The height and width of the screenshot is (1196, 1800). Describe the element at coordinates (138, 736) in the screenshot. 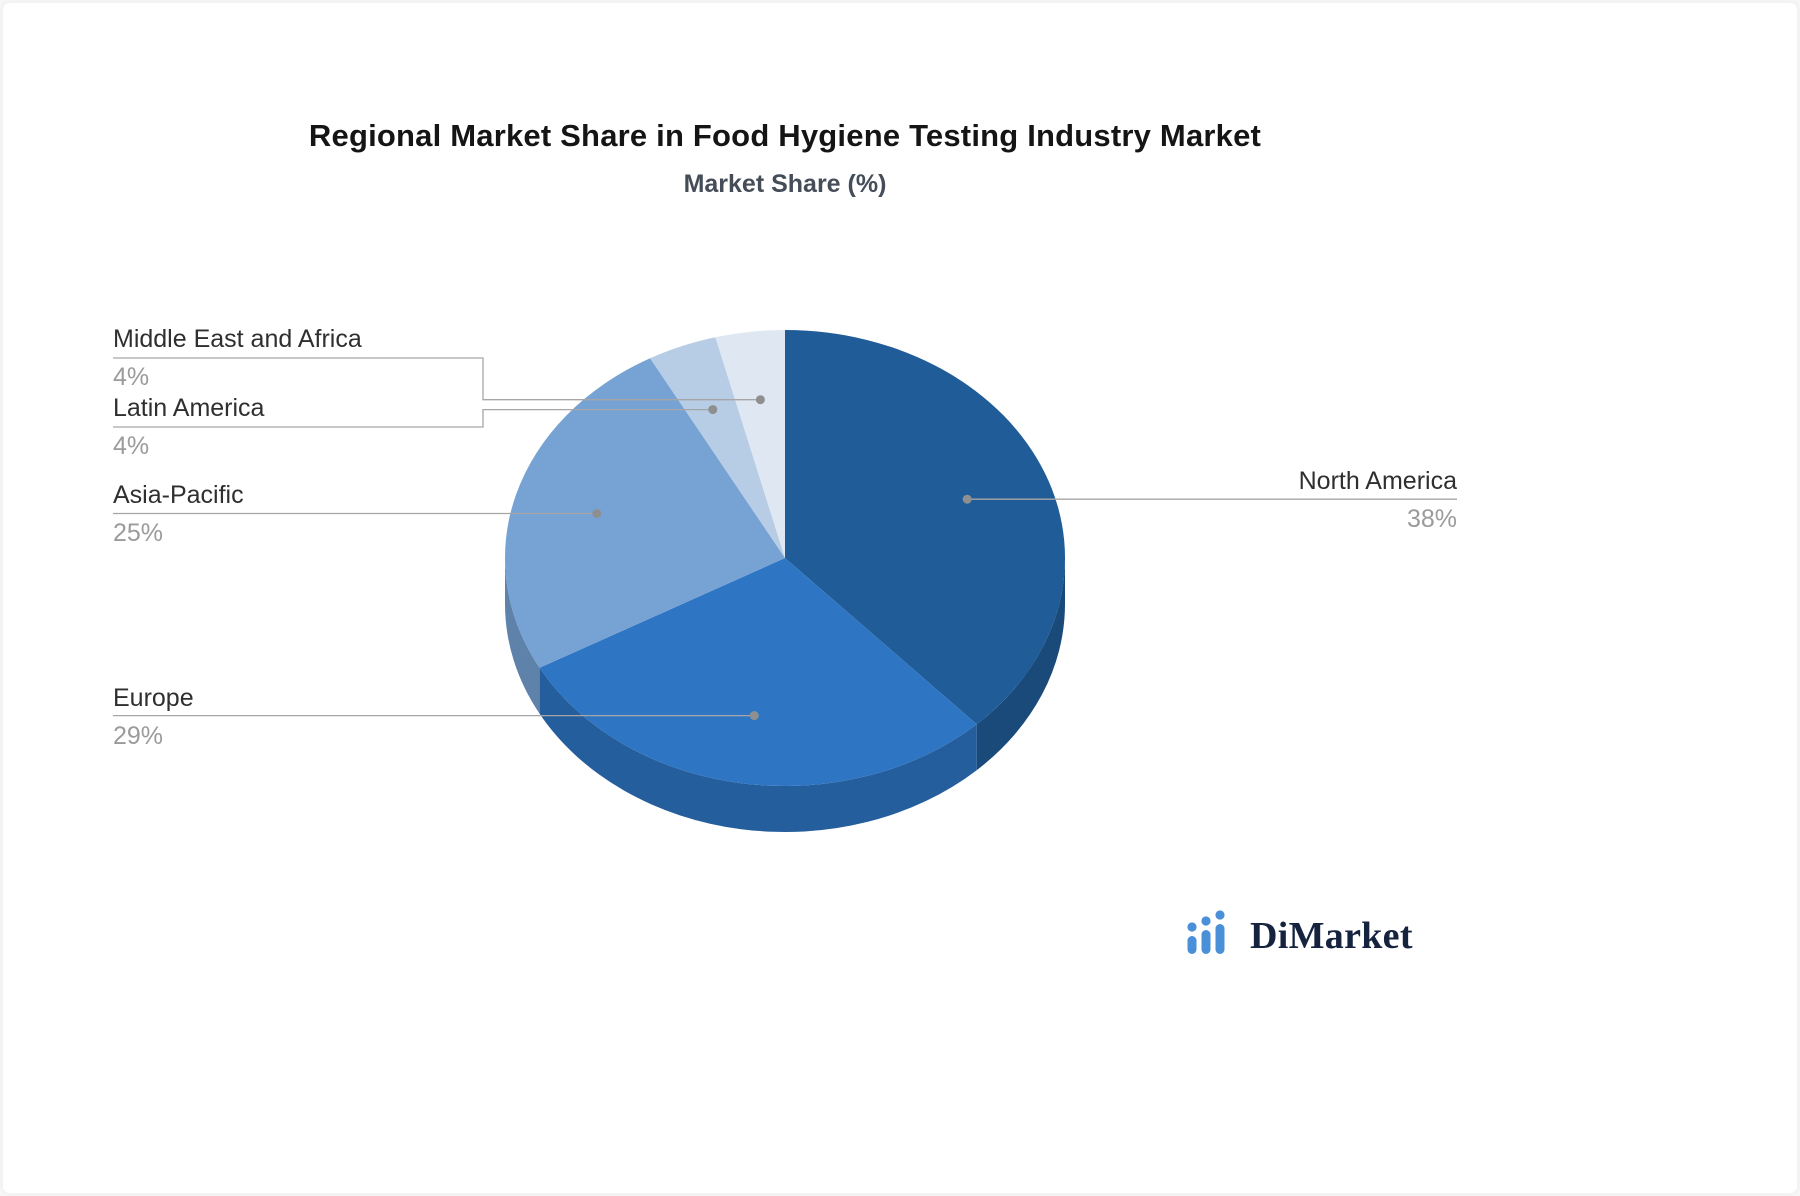

I see `slice-value: 29%` at that location.